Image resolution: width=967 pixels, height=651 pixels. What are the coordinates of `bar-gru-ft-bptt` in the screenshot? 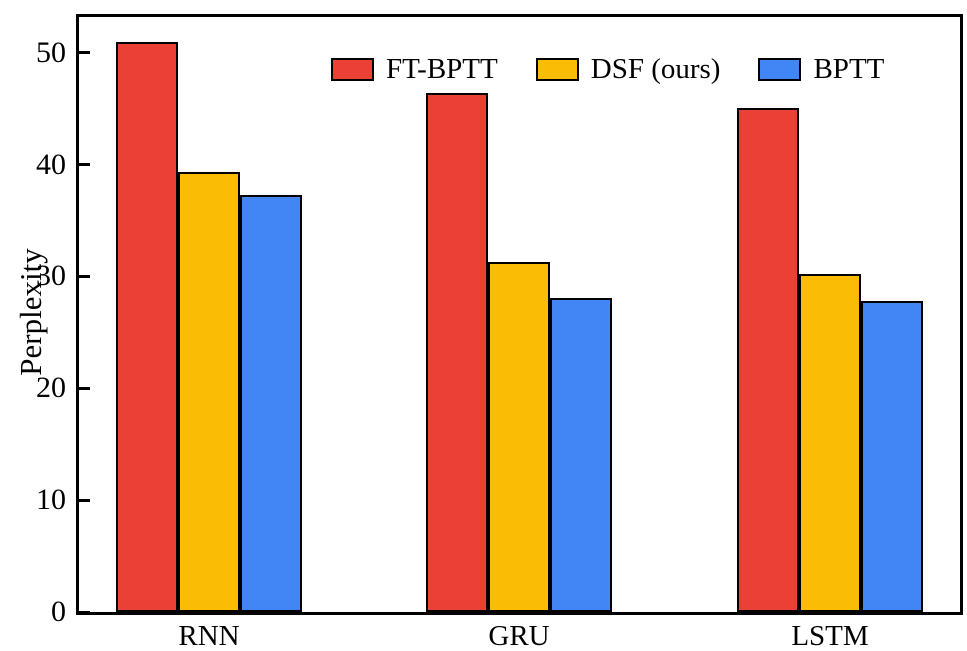 It's located at (457, 352).